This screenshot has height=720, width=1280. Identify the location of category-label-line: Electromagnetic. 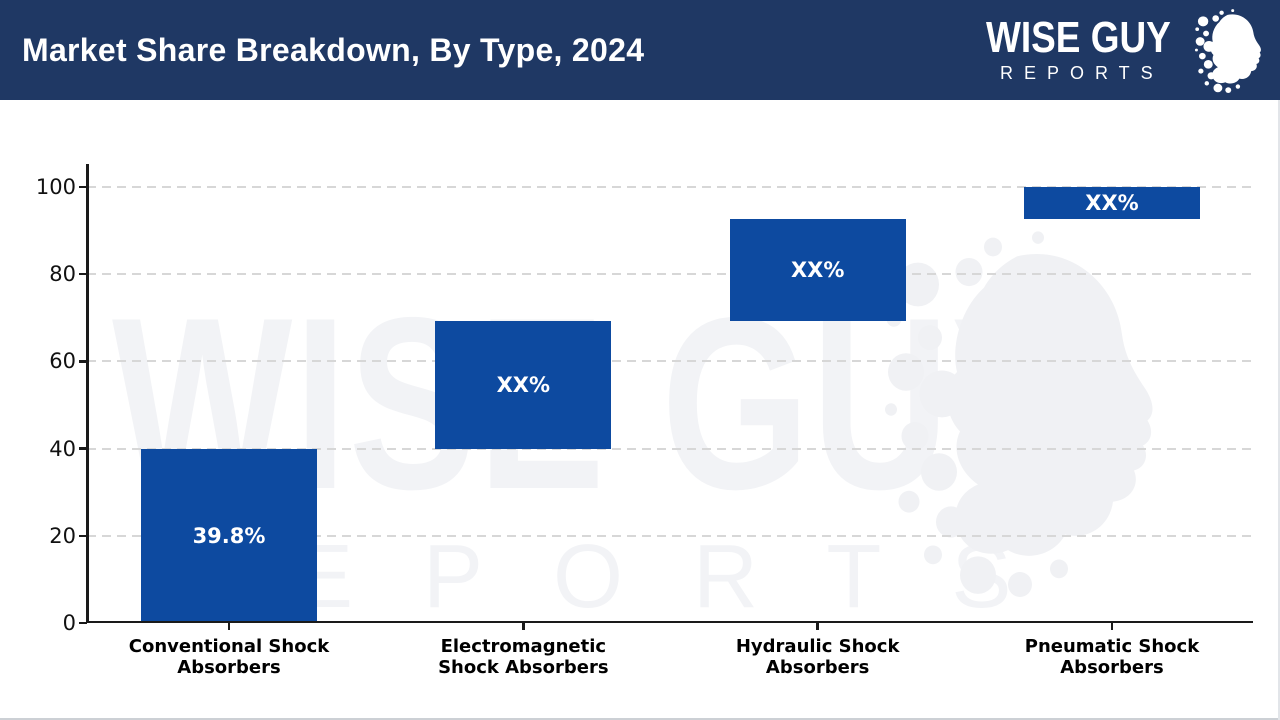
(523, 646).